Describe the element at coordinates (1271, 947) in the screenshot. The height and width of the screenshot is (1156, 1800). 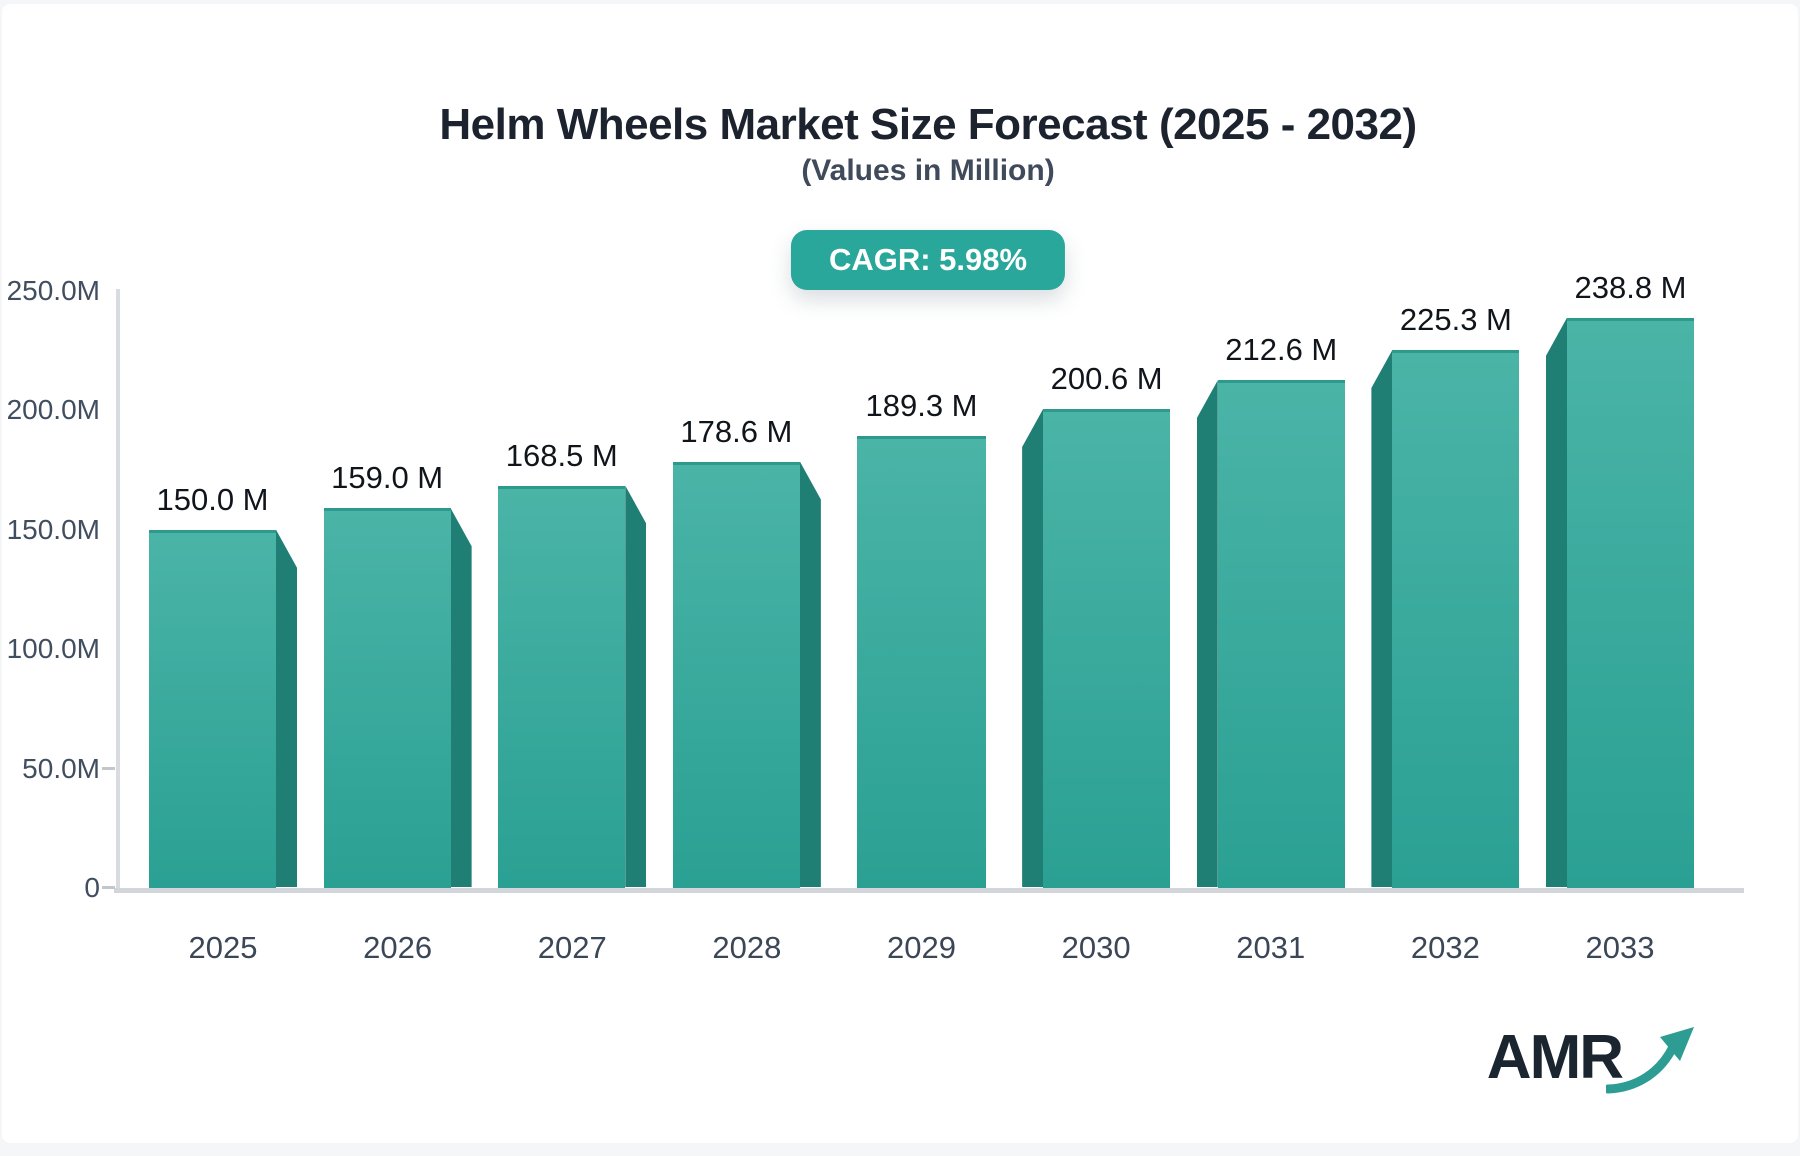
I see `x-axis-label-2031: 2031` at that location.